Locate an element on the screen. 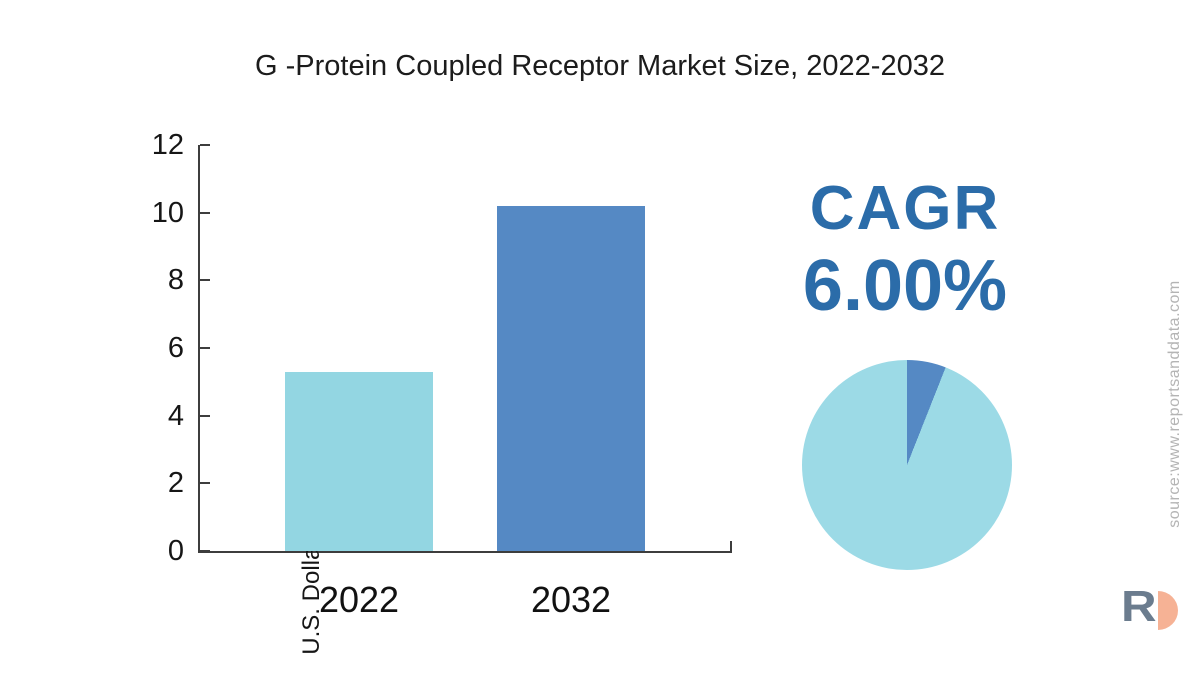  reportsanddata-logo: R is located at coordinates (1152, 608).